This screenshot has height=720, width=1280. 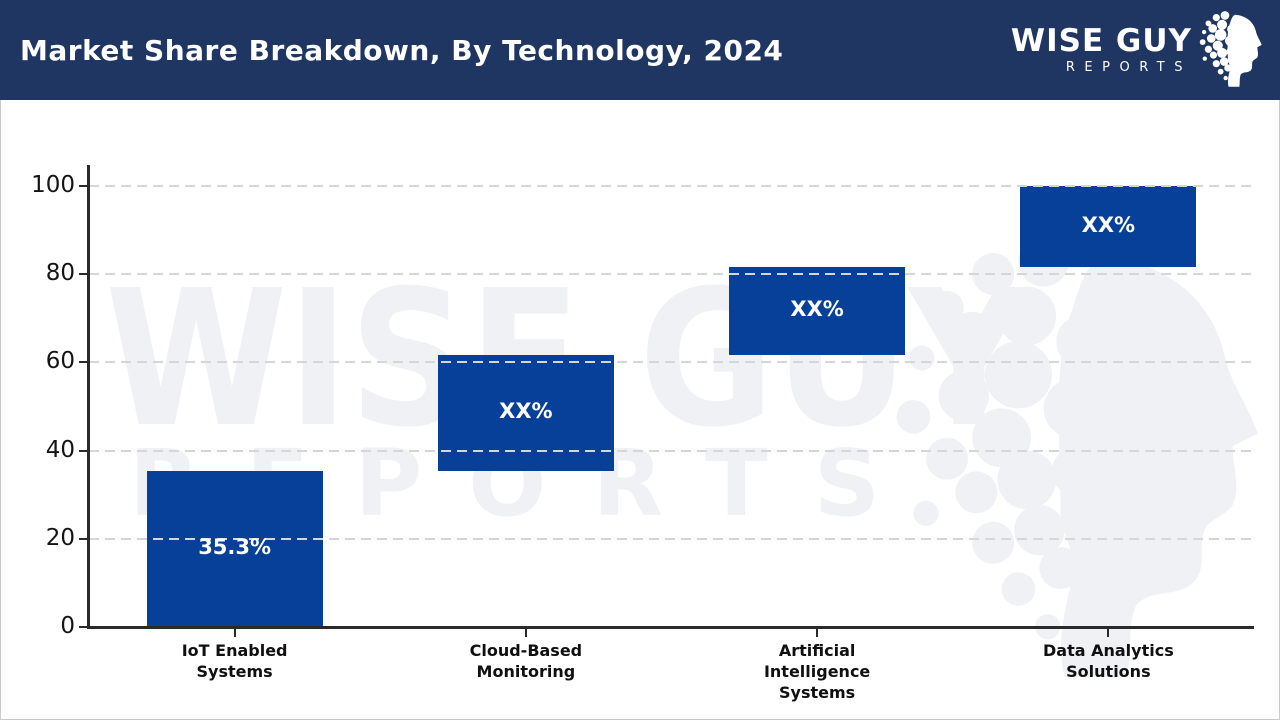 What do you see at coordinates (88, 396) in the screenshot?
I see `y-axis` at bounding box center [88, 396].